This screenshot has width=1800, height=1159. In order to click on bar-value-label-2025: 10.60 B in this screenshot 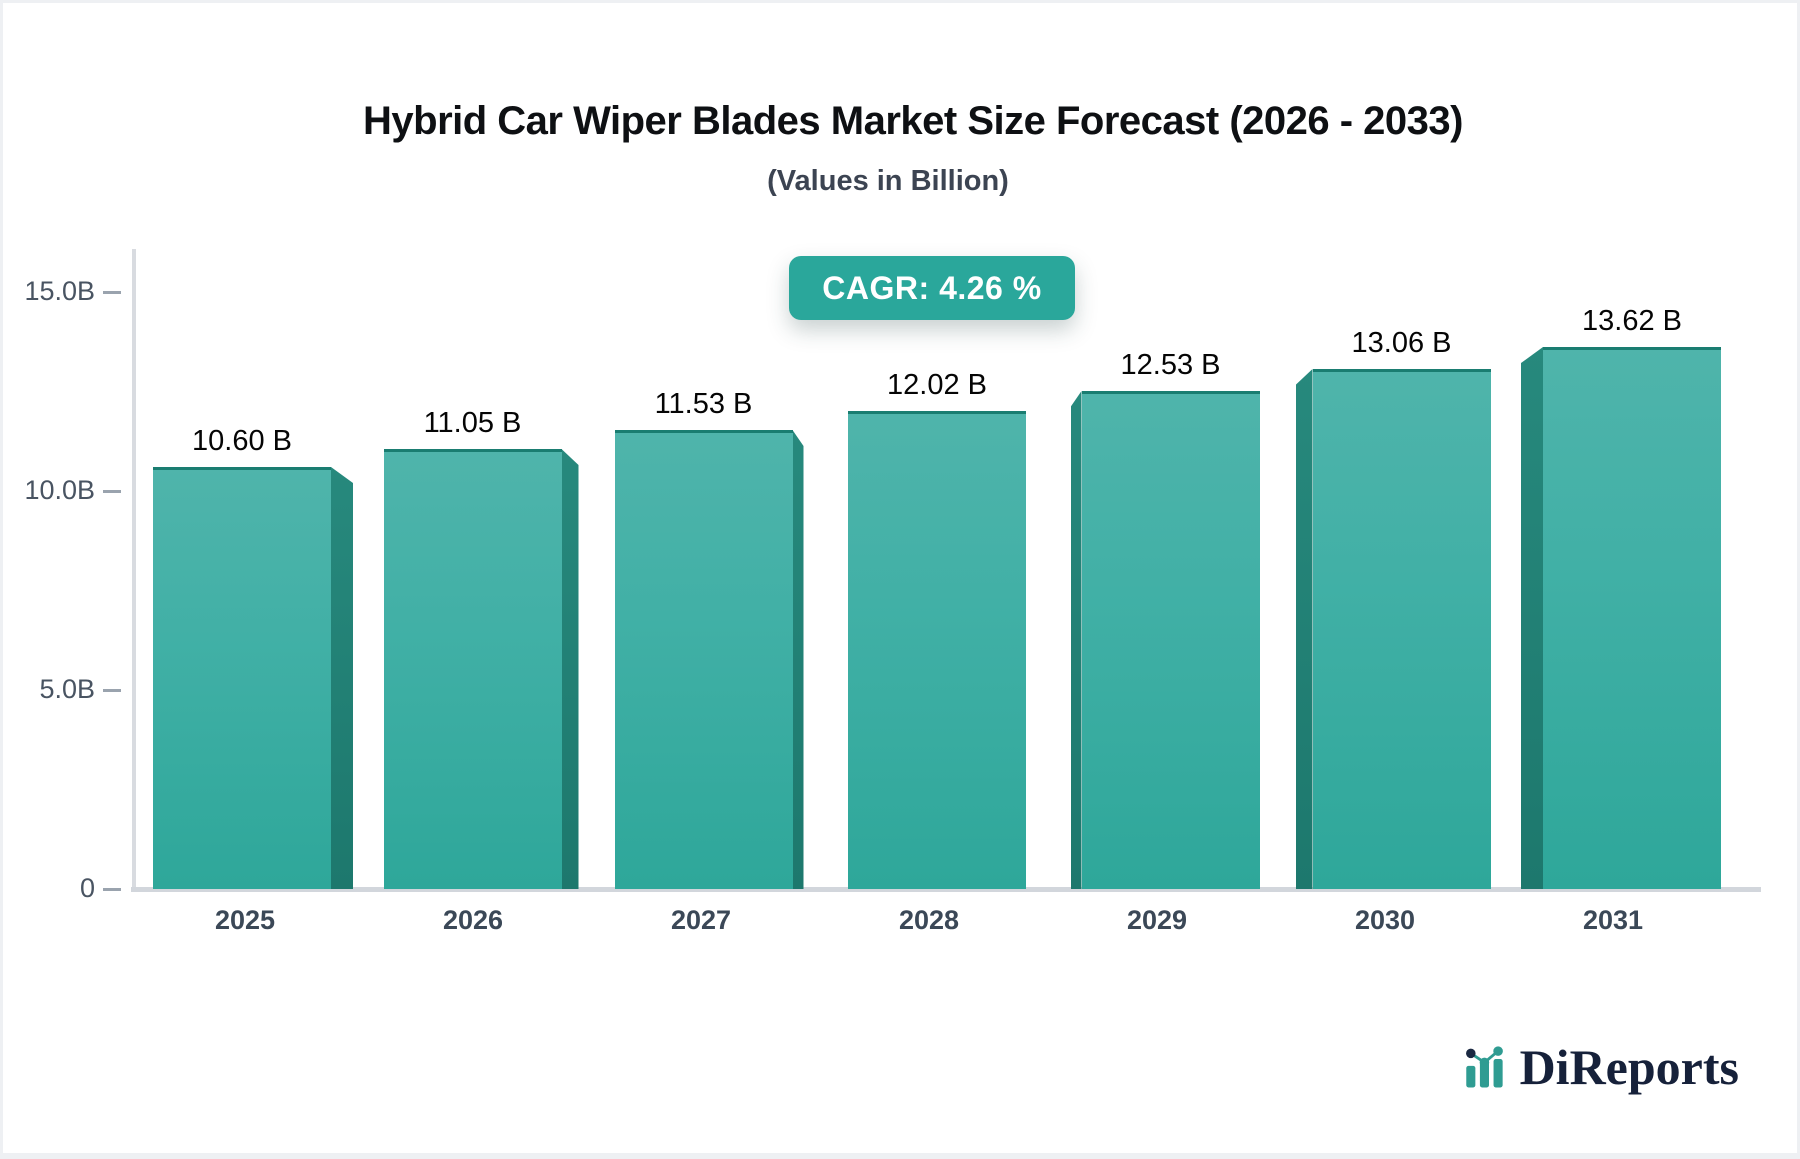, I will do `click(242, 441)`.